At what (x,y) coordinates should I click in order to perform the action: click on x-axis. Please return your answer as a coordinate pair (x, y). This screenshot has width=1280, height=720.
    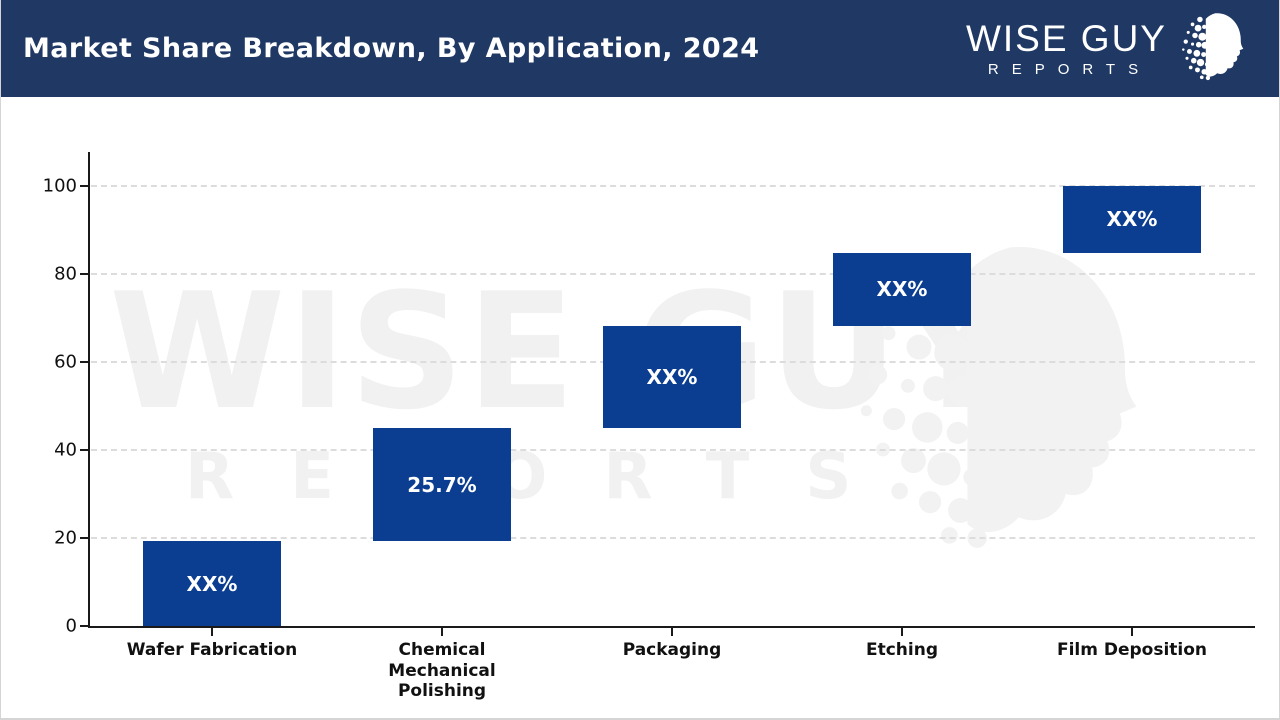
    Looking at the image, I should click on (671, 627).